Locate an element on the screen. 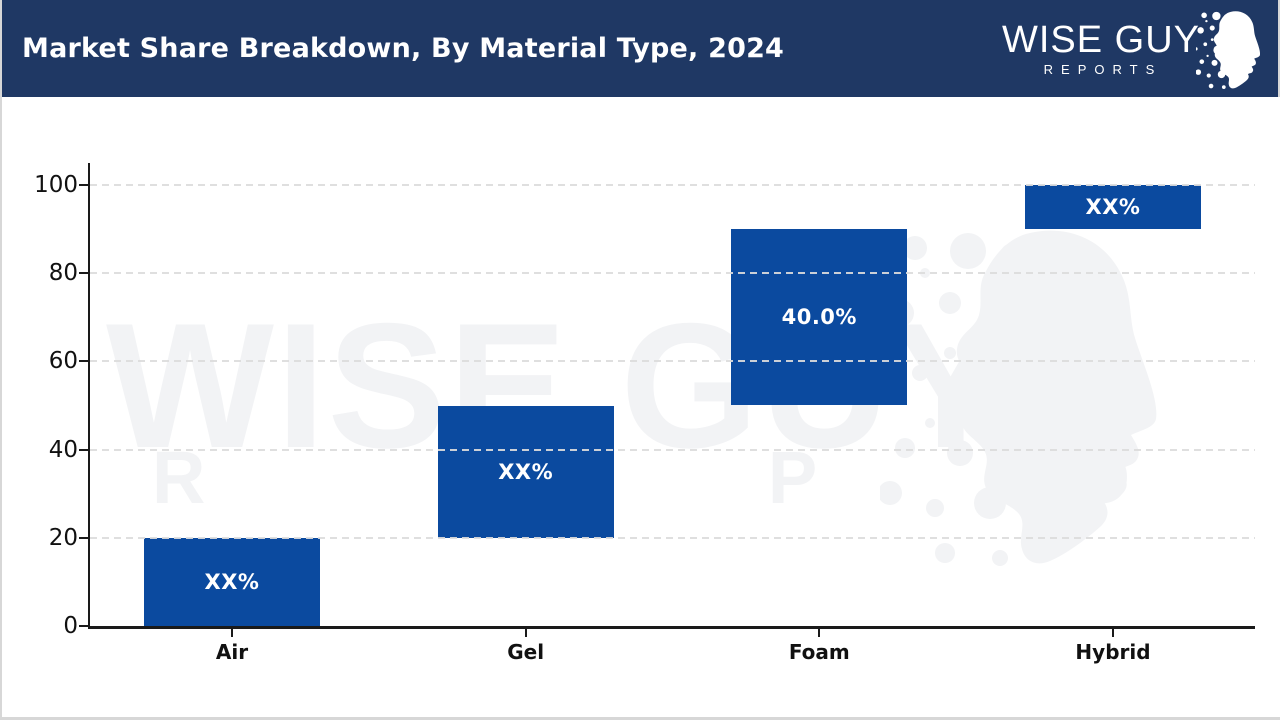 This screenshot has width=1280, height=720. brand-name-text: WISE GUY is located at coordinates (1100, 40).